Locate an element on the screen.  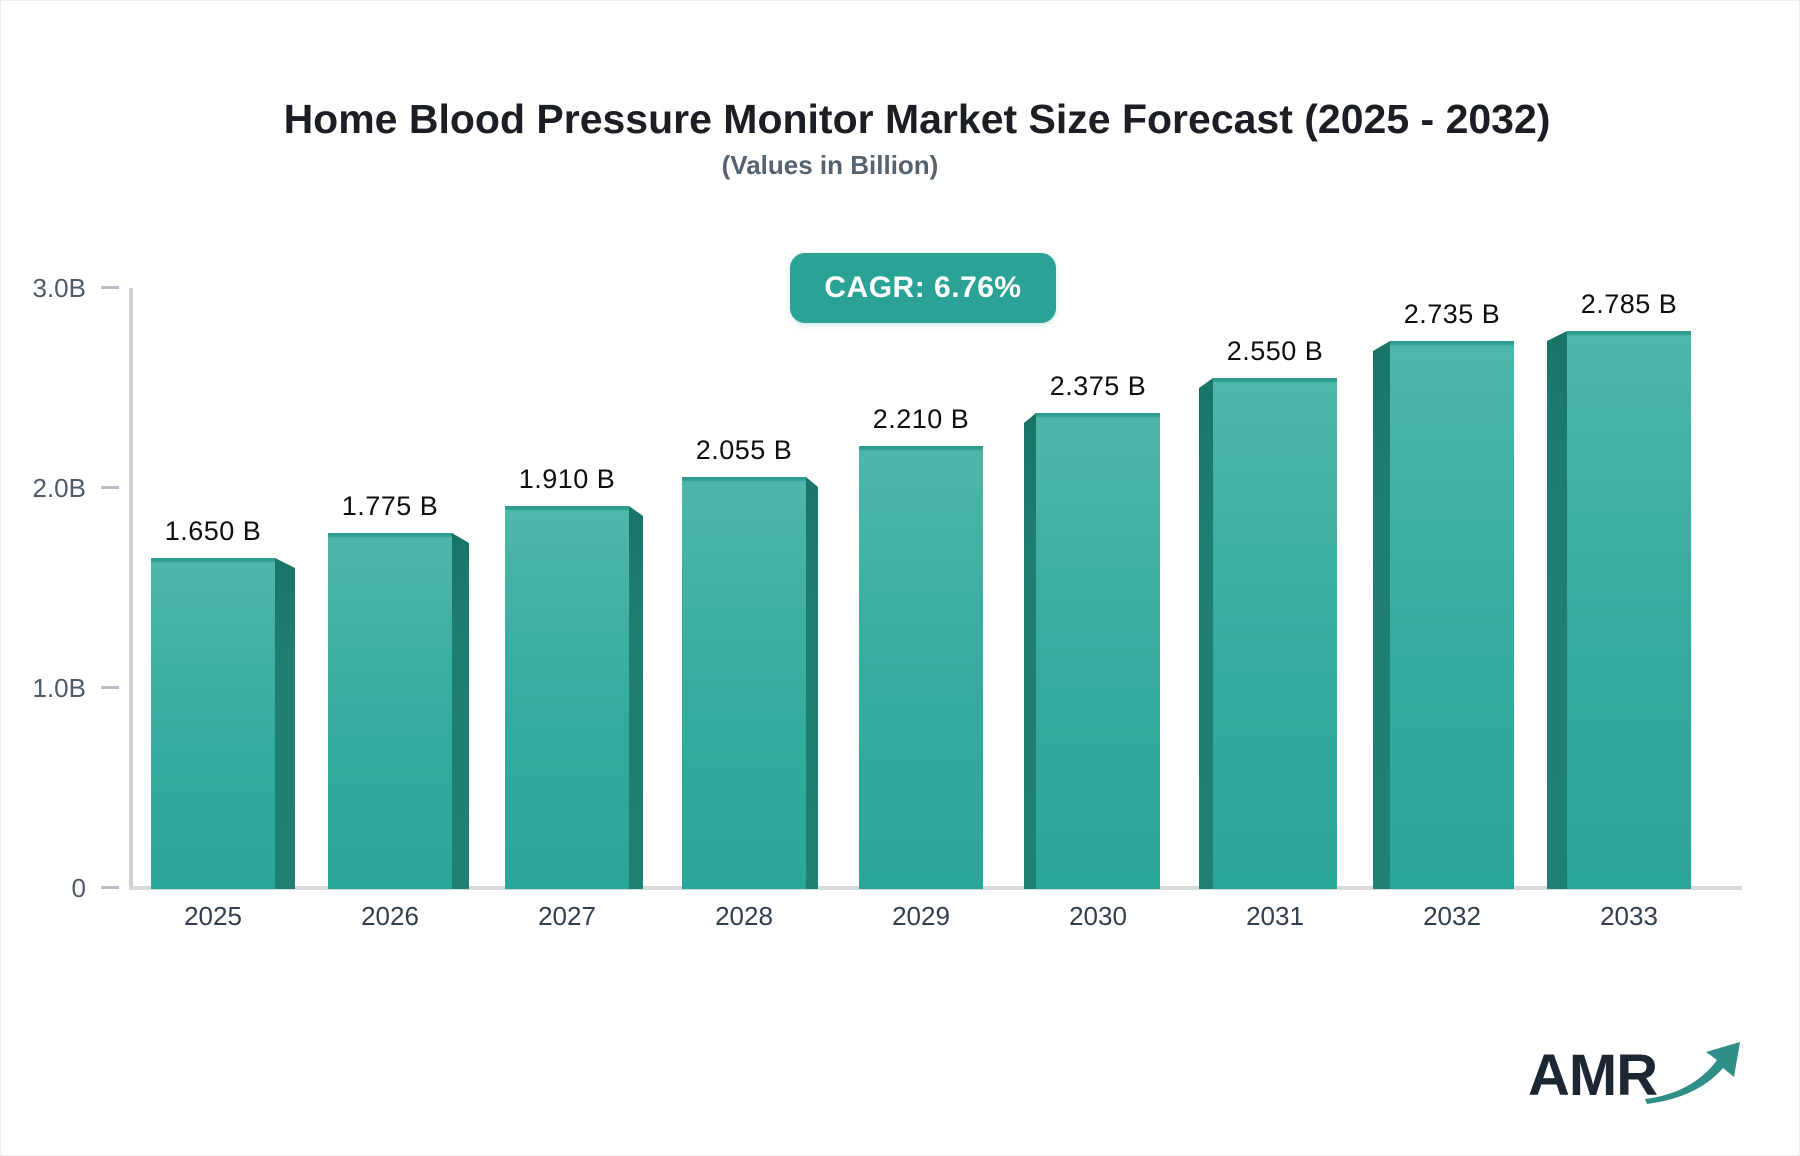
y-tick-label: 0 is located at coordinates (78, 888).